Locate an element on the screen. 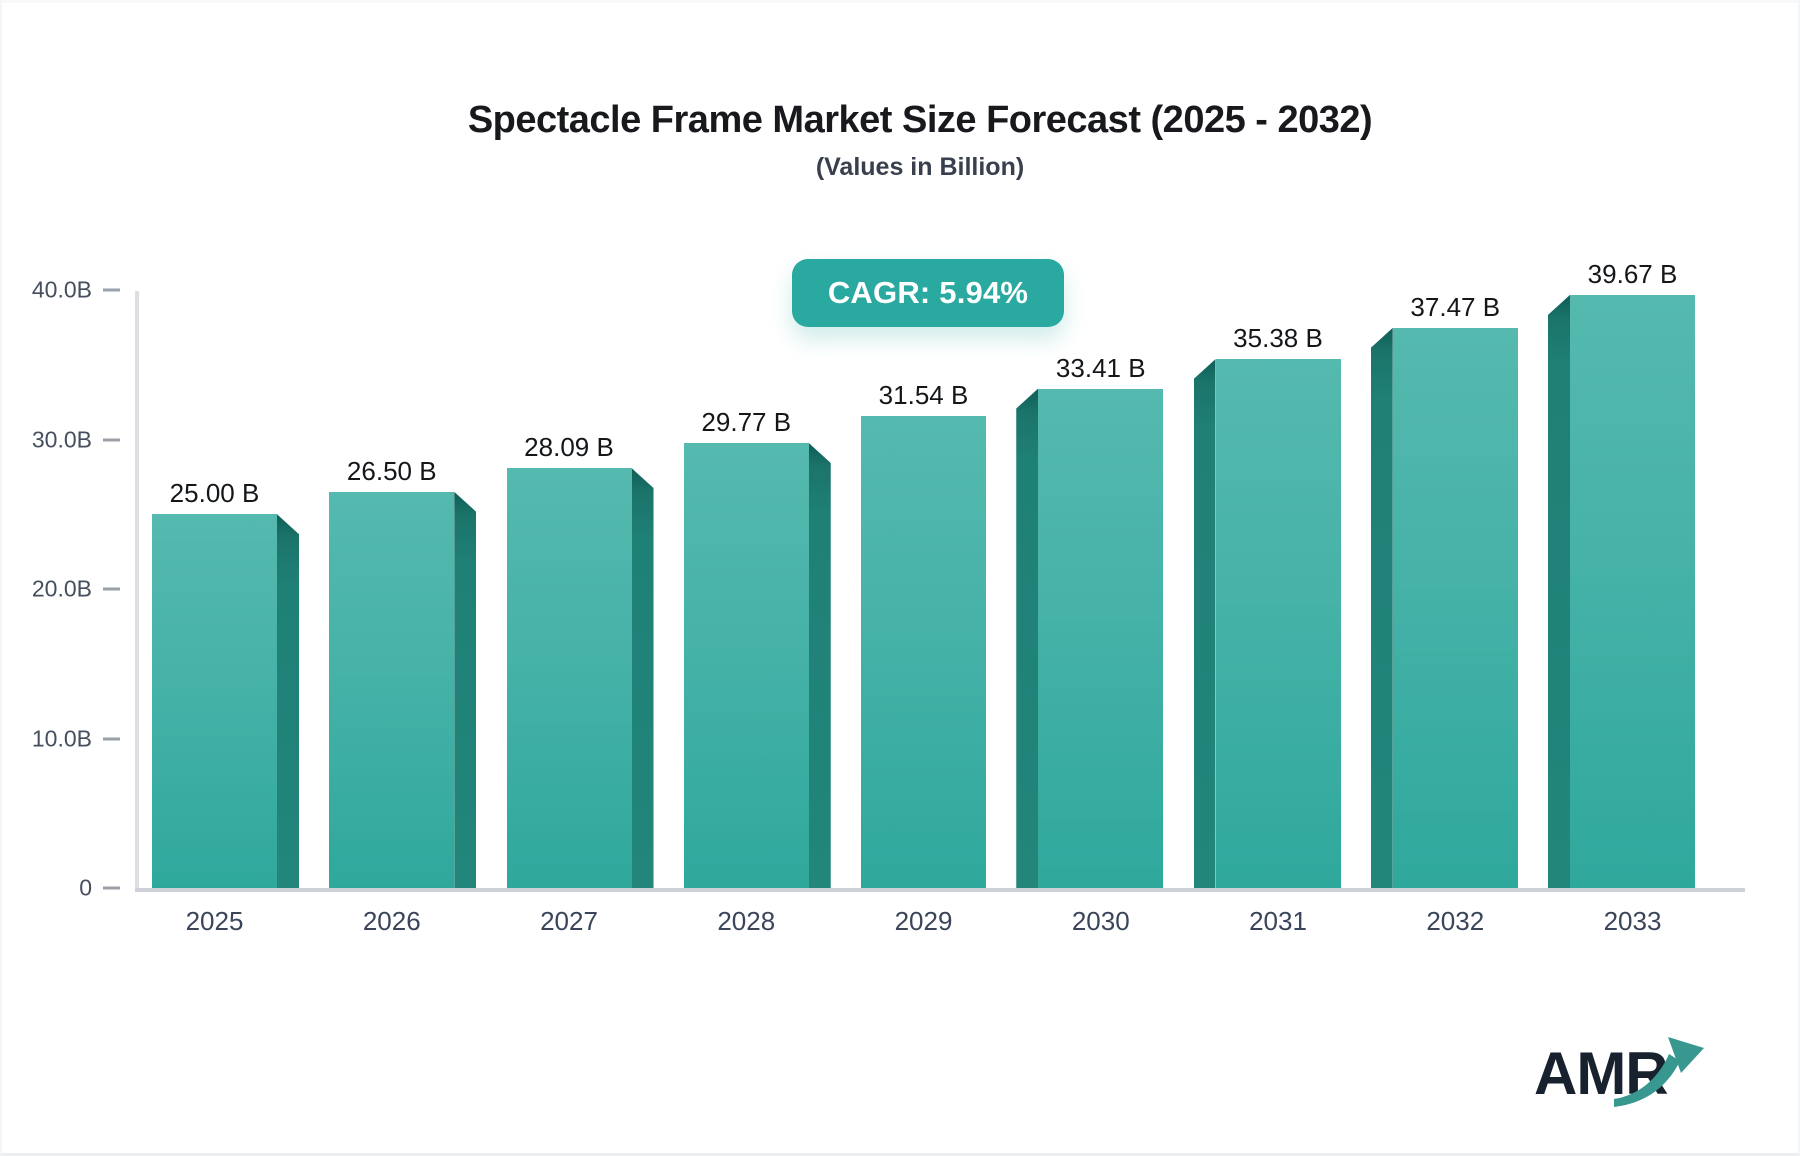 This screenshot has height=1156, width=1800. growth-arrow-icon is located at coordinates (1659, 1072).